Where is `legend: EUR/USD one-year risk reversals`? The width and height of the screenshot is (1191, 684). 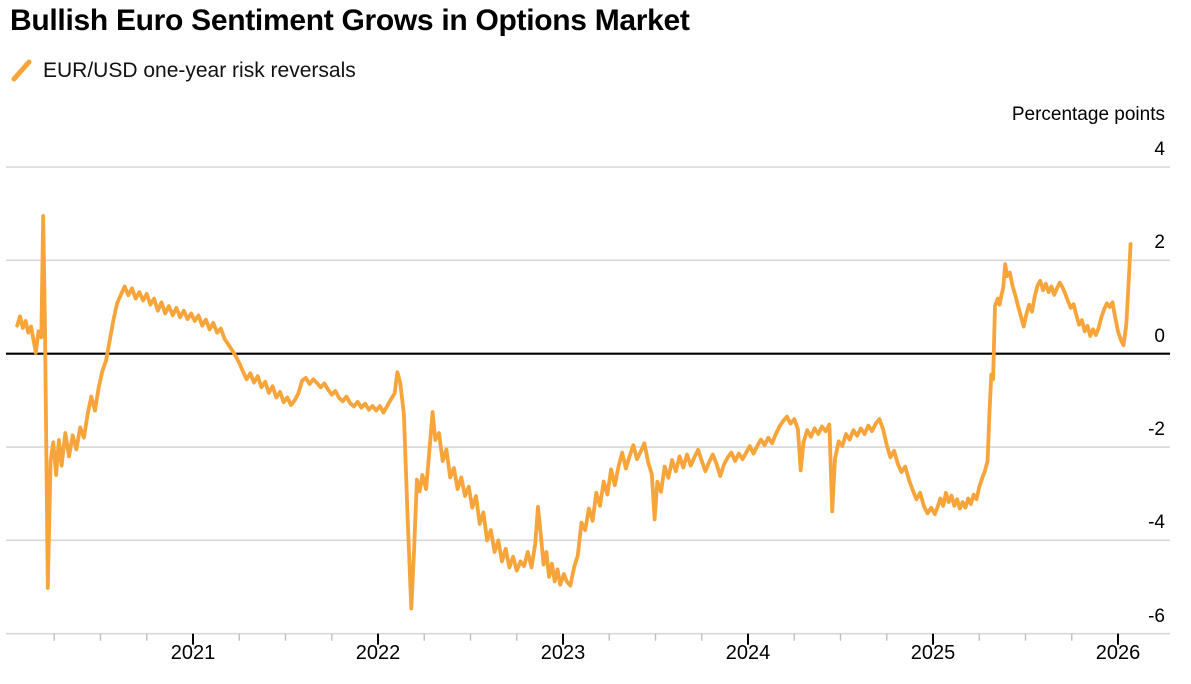
legend: EUR/USD one-year risk reversals is located at coordinates (183, 71).